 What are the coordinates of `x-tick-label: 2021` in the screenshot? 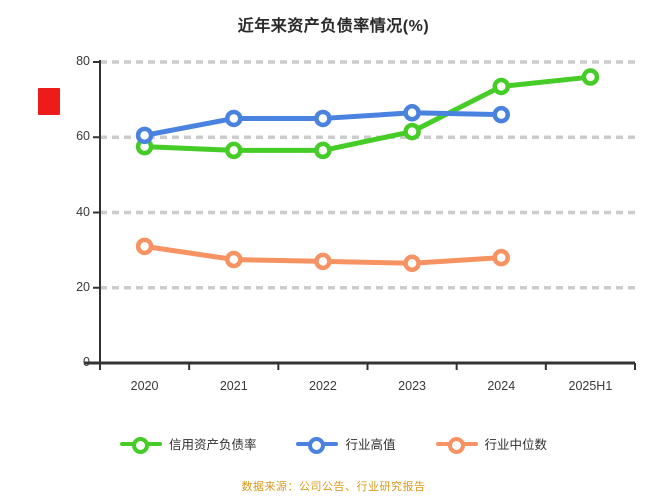 It's located at (233, 386).